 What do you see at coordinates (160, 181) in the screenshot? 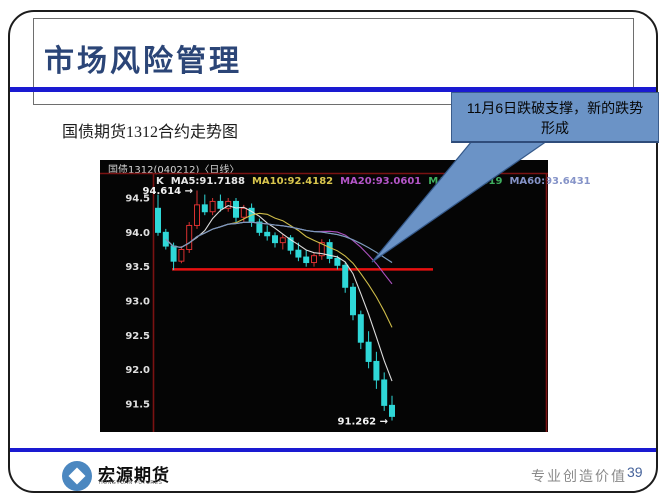
I see `legend-item: K` at bounding box center [160, 181].